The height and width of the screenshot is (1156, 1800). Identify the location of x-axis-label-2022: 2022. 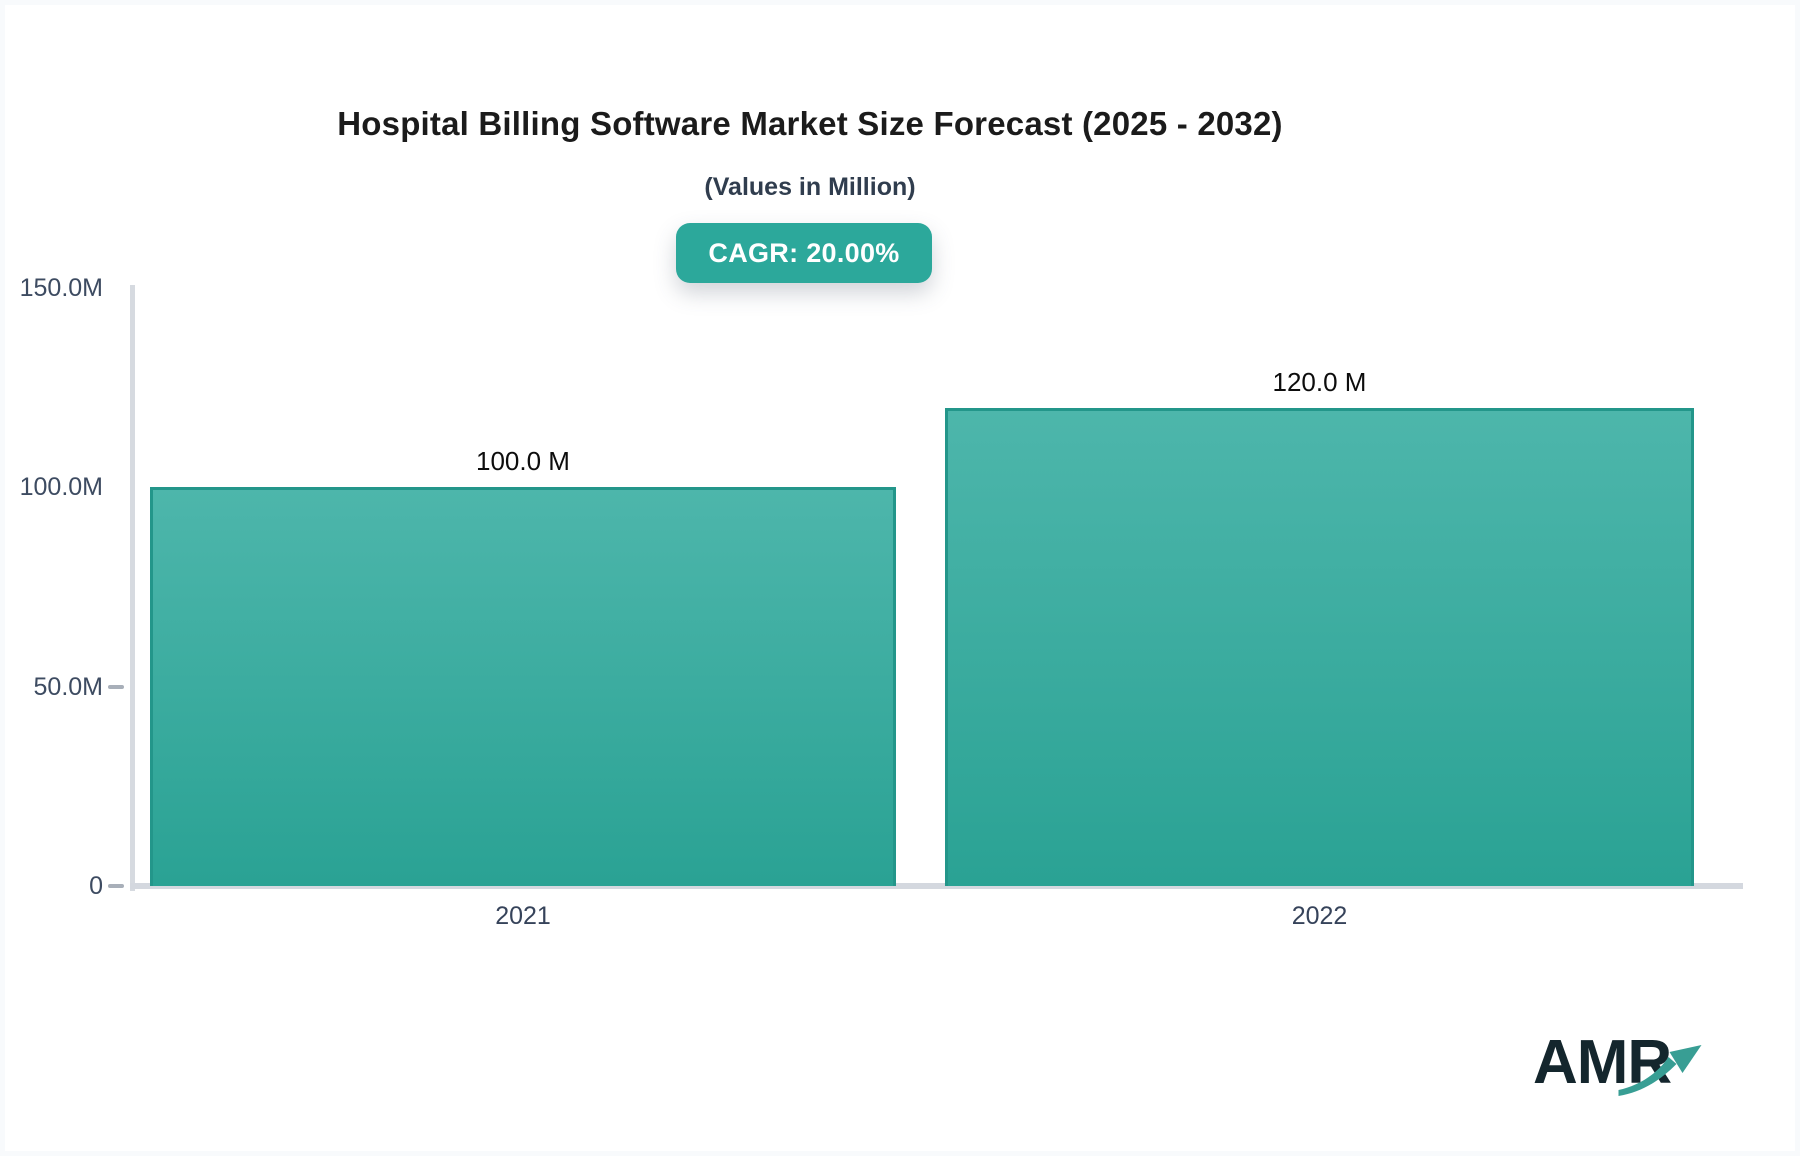
(1319, 916).